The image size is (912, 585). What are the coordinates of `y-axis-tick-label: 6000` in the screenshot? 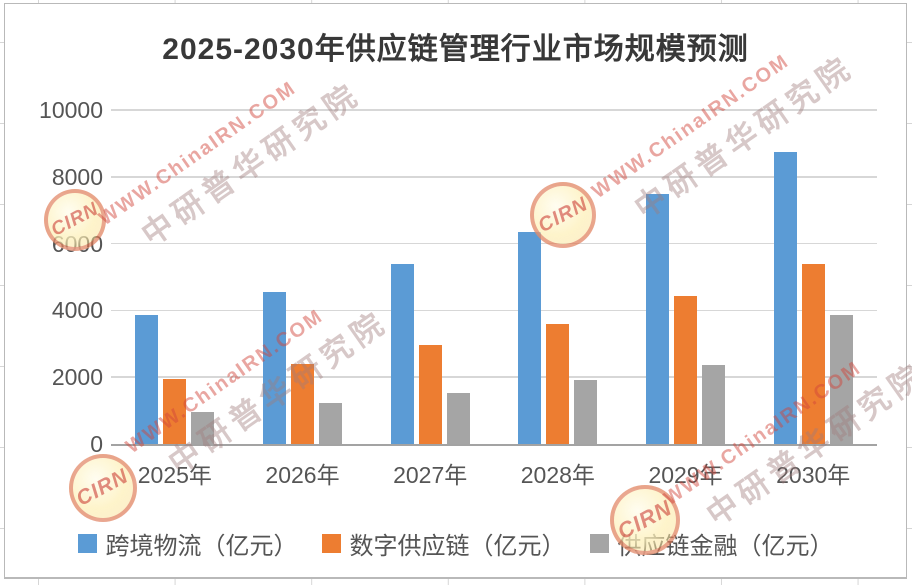 It's located at (77, 243).